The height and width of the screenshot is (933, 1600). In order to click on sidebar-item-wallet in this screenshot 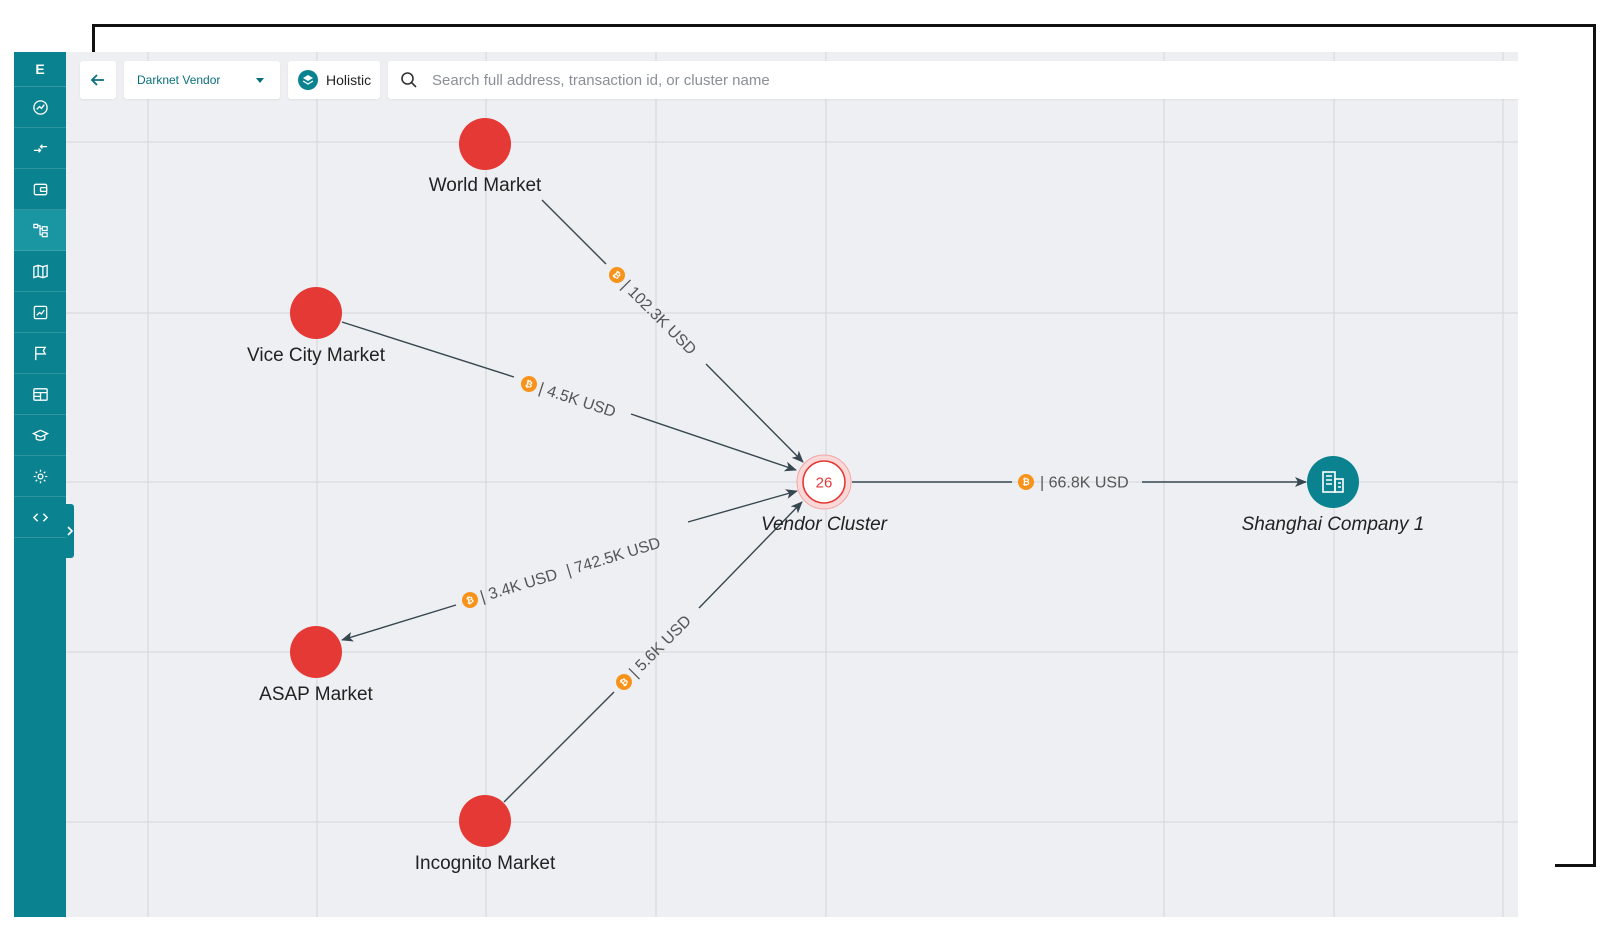, I will do `click(40, 189)`.